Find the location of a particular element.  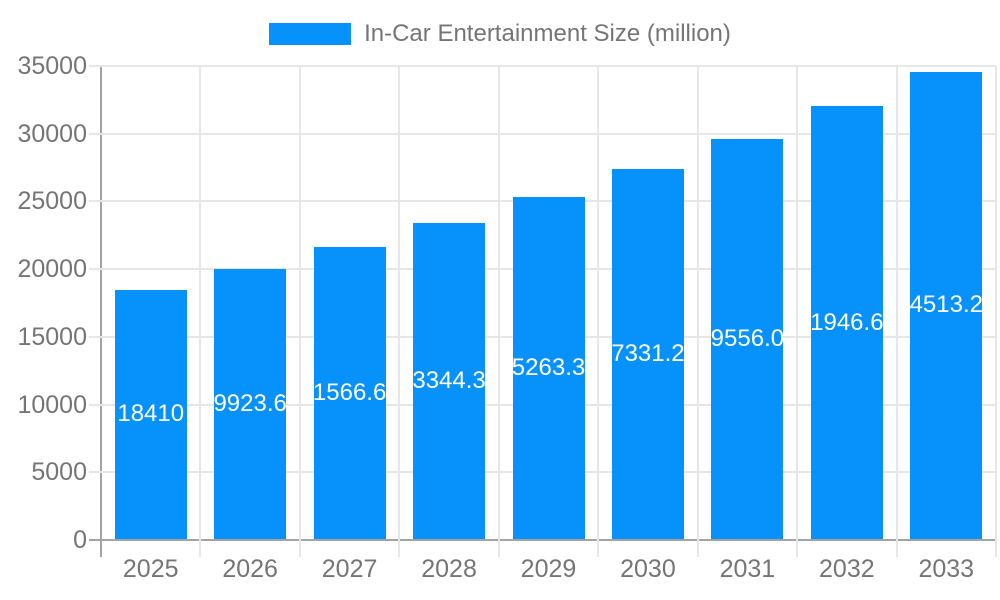

legend-swatch is located at coordinates (310, 34).